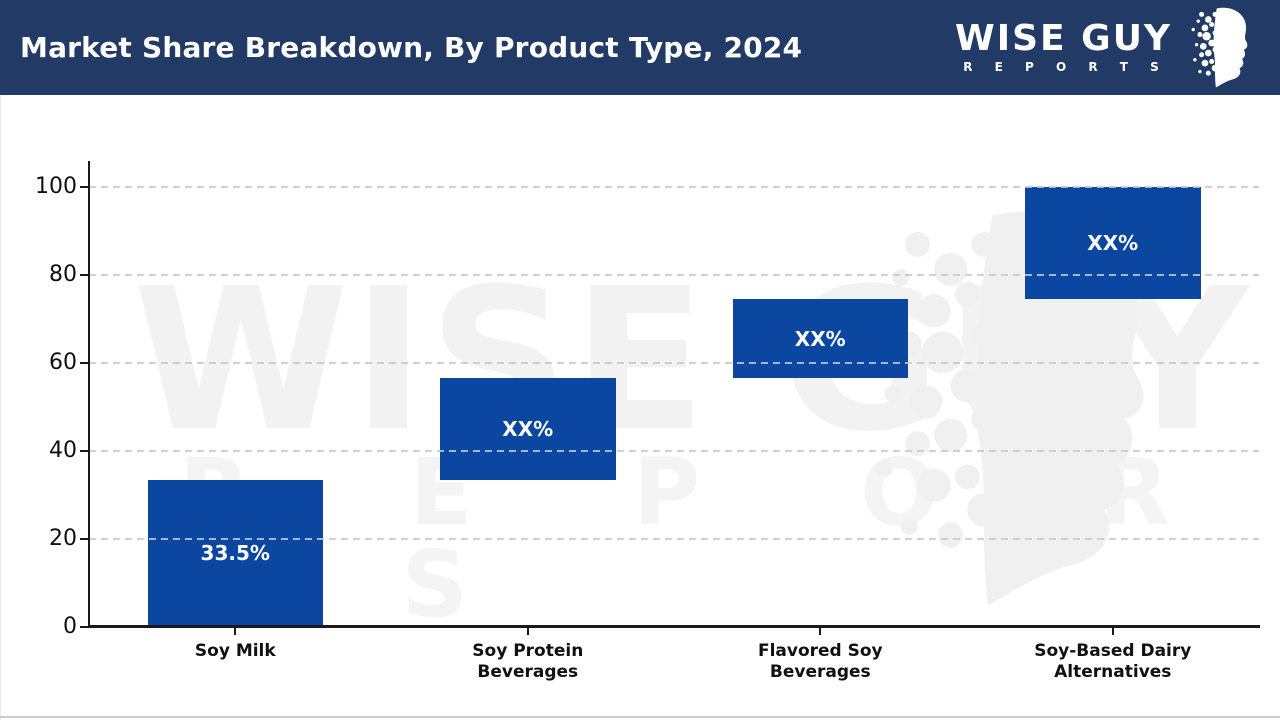 The image size is (1280, 720). Describe the element at coordinates (63, 362) in the screenshot. I see `y-tick-label: 60` at that location.